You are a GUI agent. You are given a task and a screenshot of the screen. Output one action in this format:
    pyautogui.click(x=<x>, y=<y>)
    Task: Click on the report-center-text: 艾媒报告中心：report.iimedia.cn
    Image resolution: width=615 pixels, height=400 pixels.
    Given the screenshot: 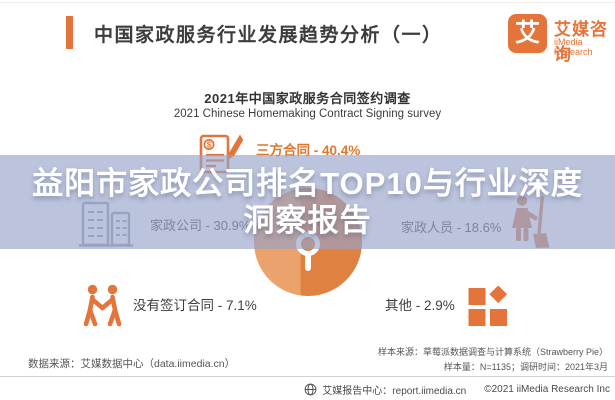 What is the action you would take?
    pyautogui.click(x=394, y=391)
    